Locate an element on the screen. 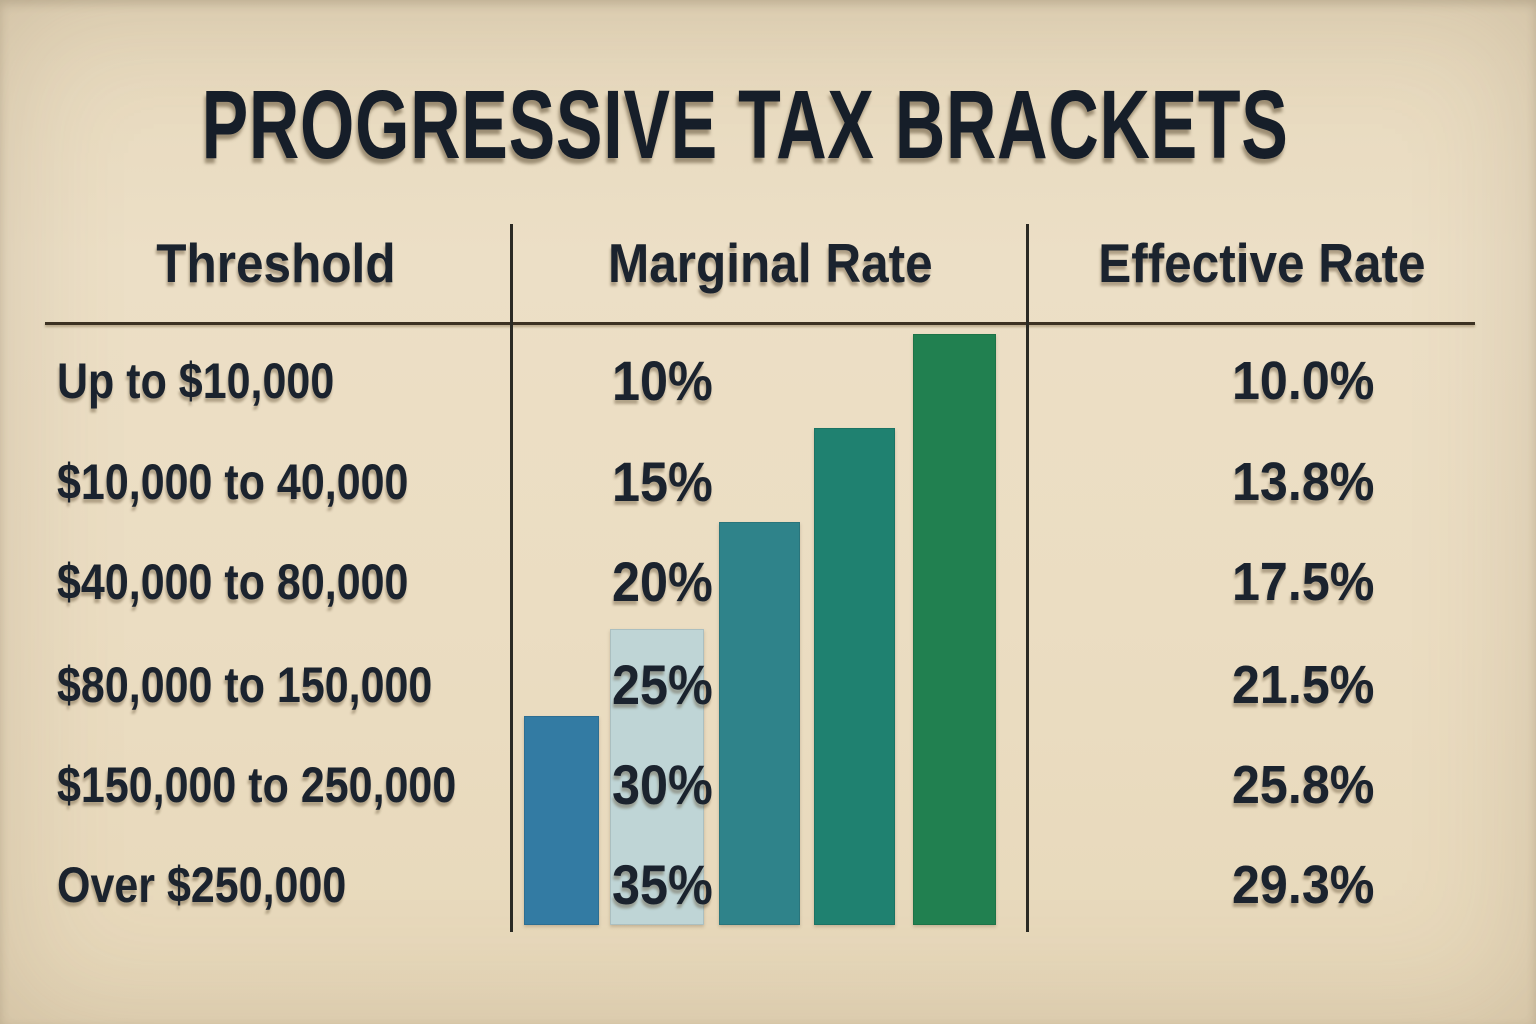  threshold-value: $10,000 to 40,000 is located at coordinates (233, 482).